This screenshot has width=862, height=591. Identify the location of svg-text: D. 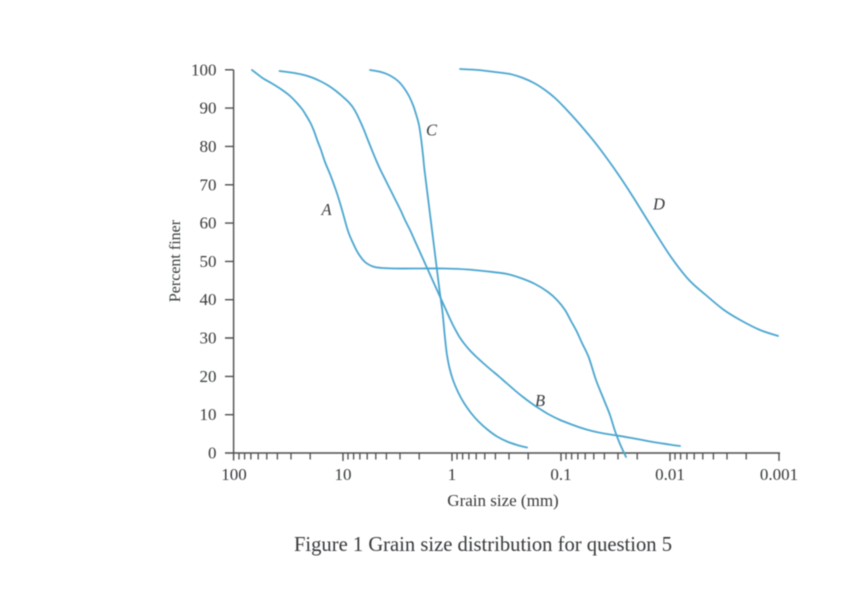
(658, 204).